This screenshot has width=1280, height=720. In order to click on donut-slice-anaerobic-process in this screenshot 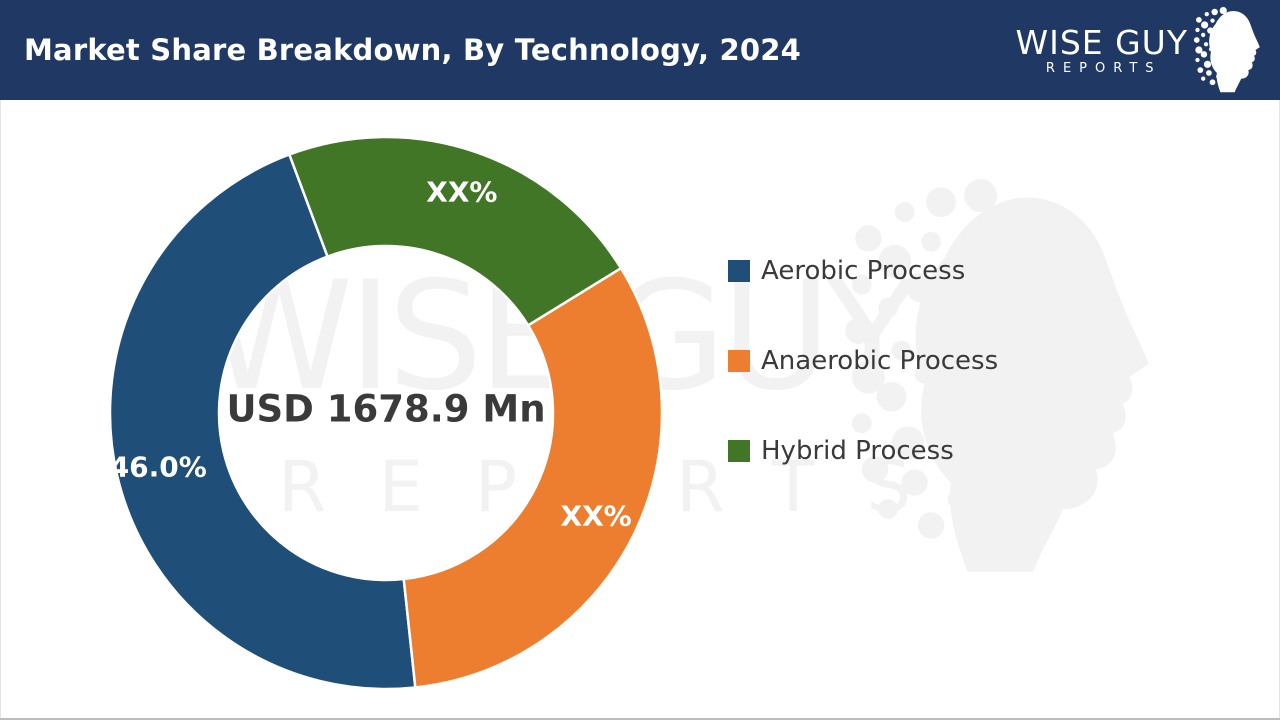, I will do `click(533, 477)`.